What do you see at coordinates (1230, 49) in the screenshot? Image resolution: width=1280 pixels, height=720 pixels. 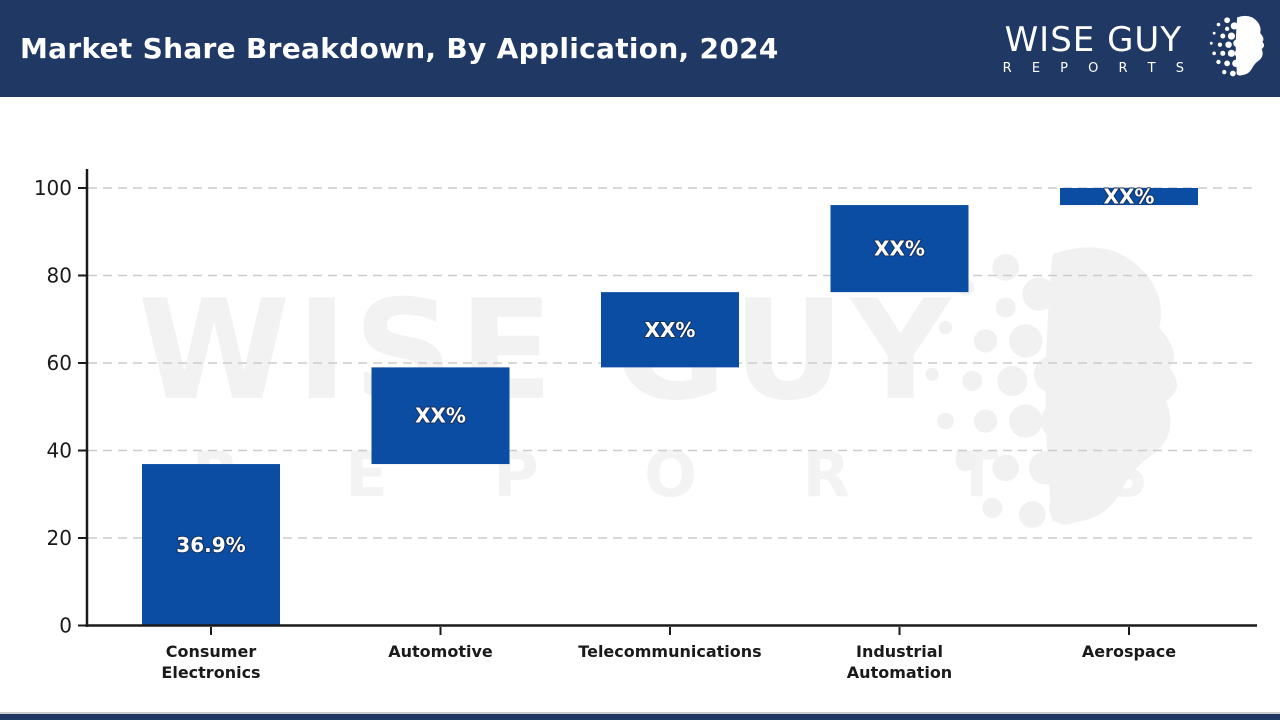 I see `logo-face-icon` at bounding box center [1230, 49].